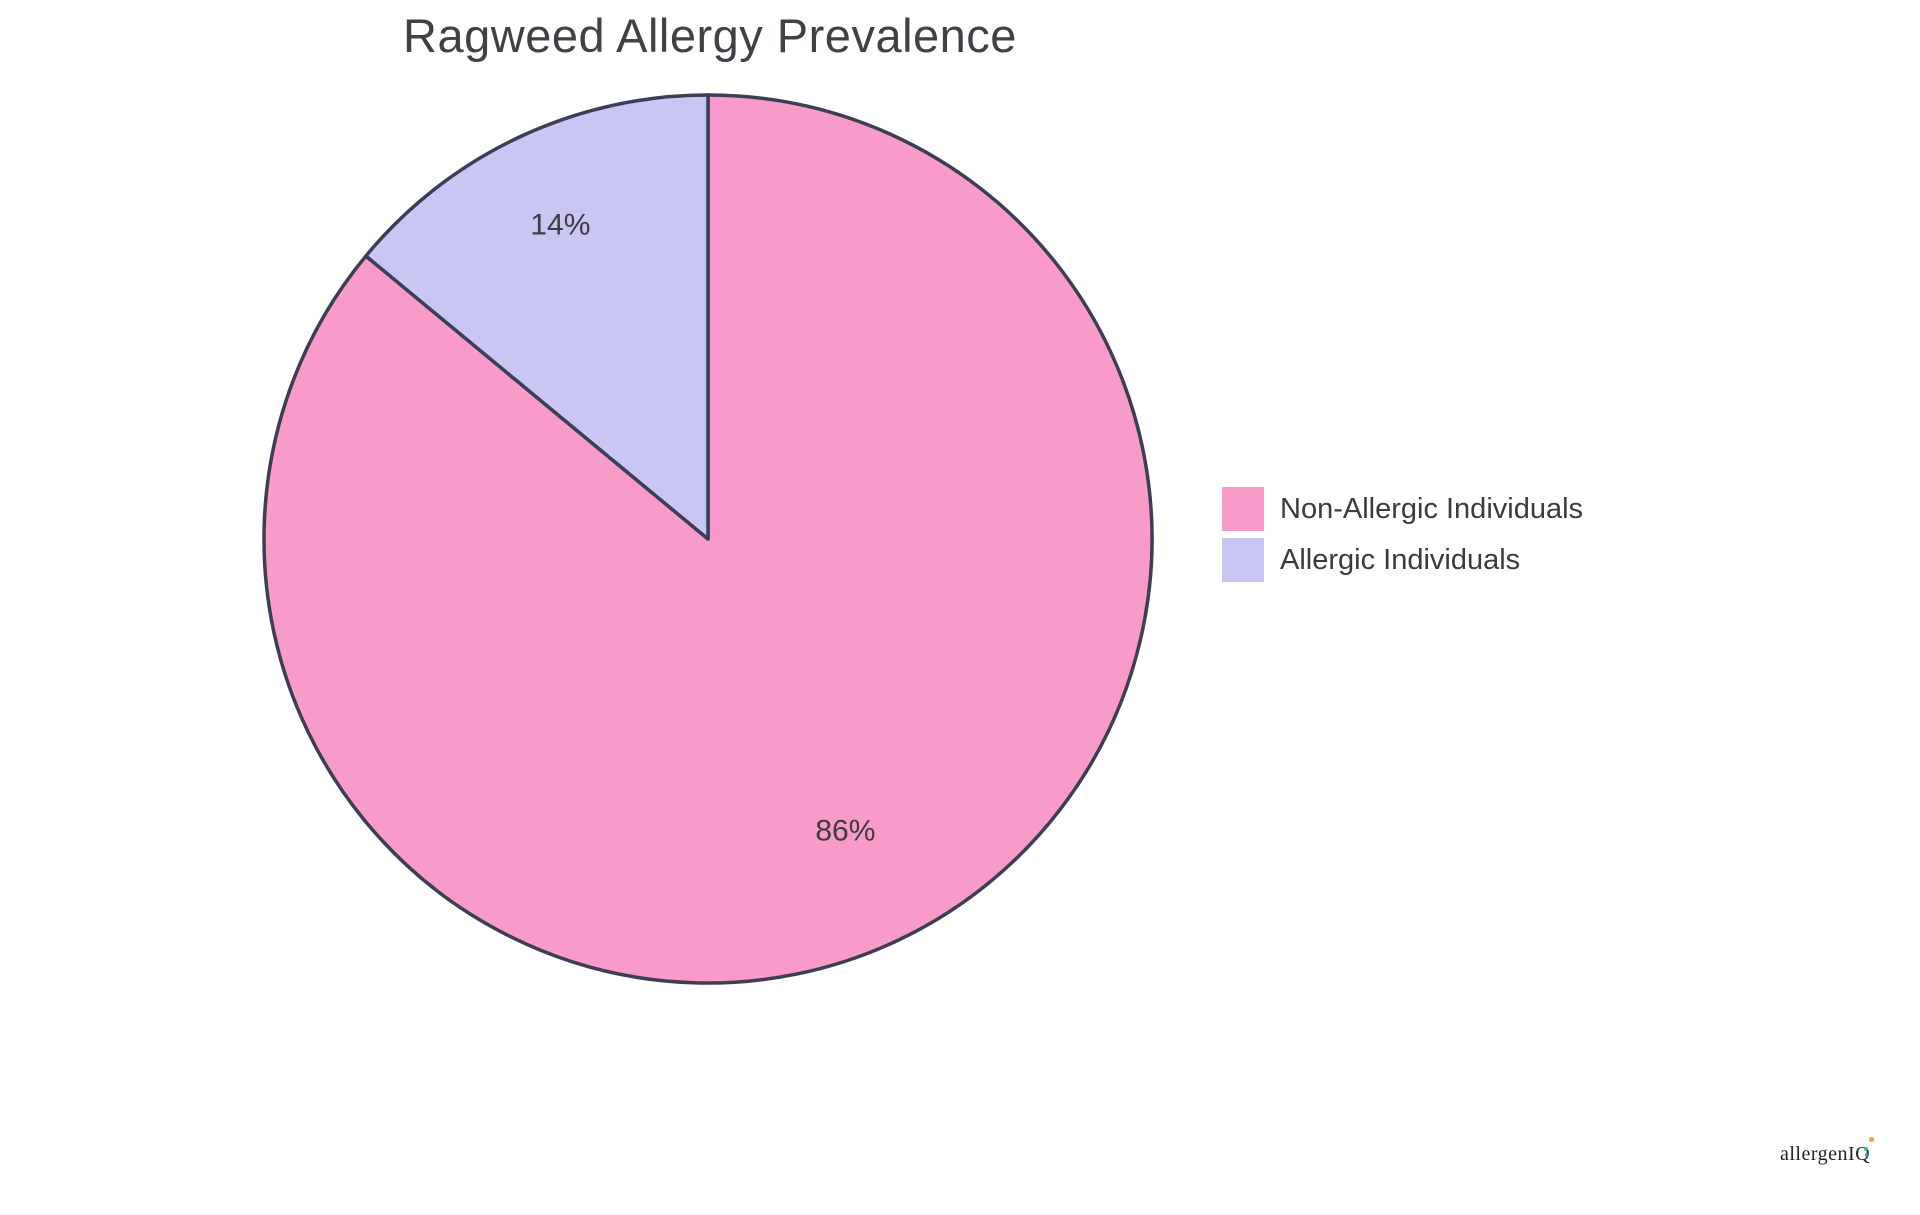 This screenshot has width=1920, height=1215. What do you see at coordinates (1872, 1139) in the screenshot?
I see `watermark-dot-orange-icon` at bounding box center [1872, 1139].